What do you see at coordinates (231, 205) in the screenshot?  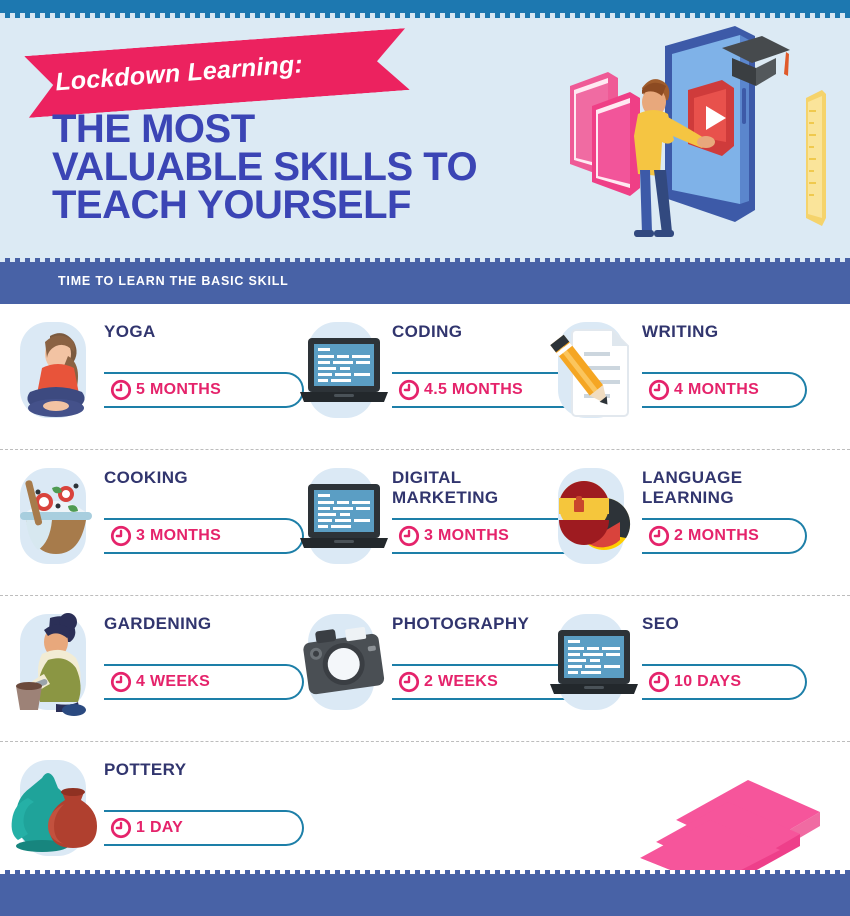 I see `title-line-3: TEACH YOURSELF` at bounding box center [231, 205].